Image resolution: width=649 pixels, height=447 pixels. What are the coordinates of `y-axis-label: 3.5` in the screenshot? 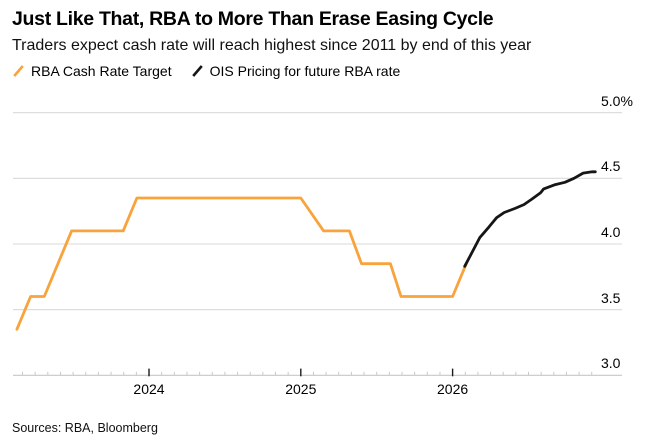 It's located at (611, 297).